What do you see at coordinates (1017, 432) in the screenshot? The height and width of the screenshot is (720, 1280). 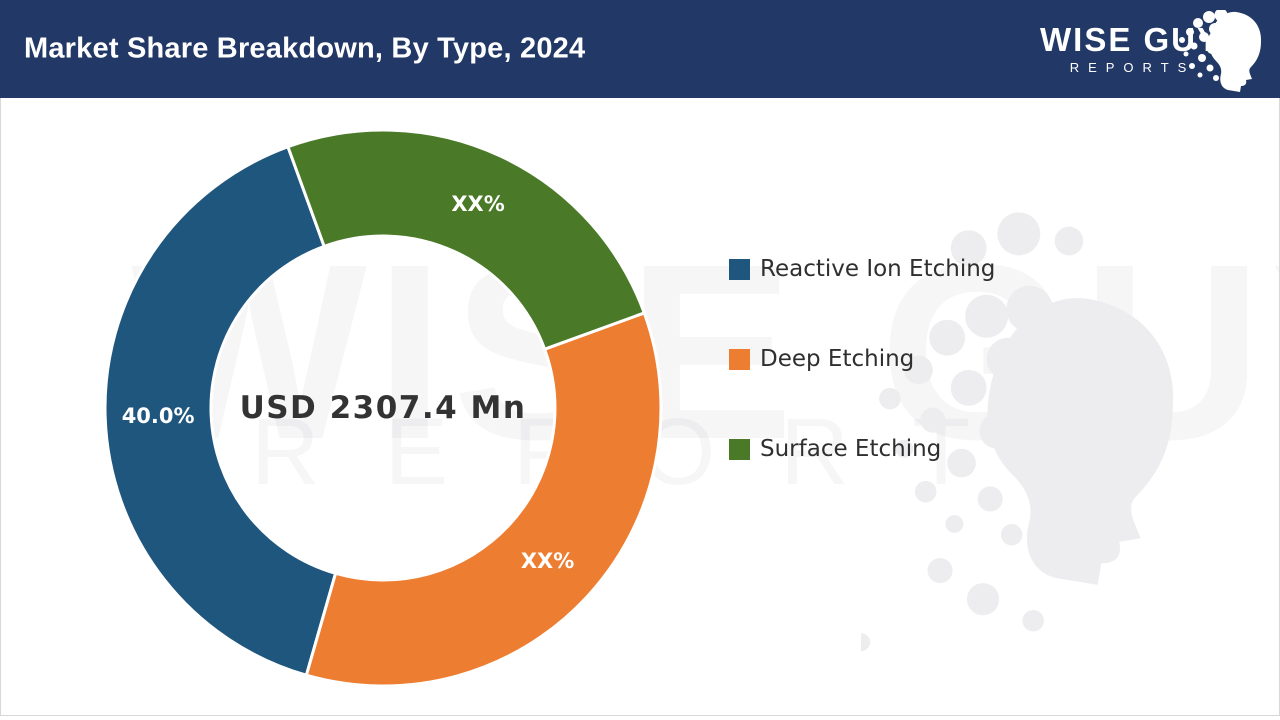 I see `watermark-face-icon` at bounding box center [1017, 432].